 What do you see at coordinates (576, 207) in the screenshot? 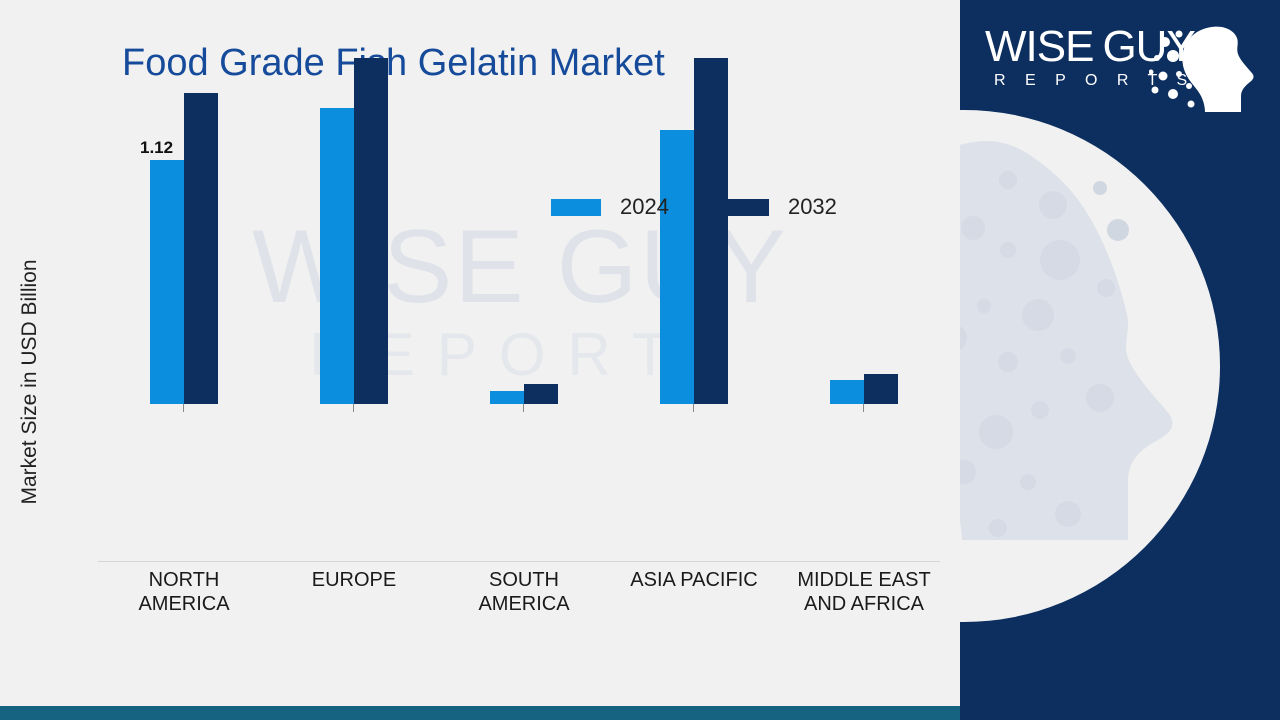
I see `legend-swatch-2024` at bounding box center [576, 207].